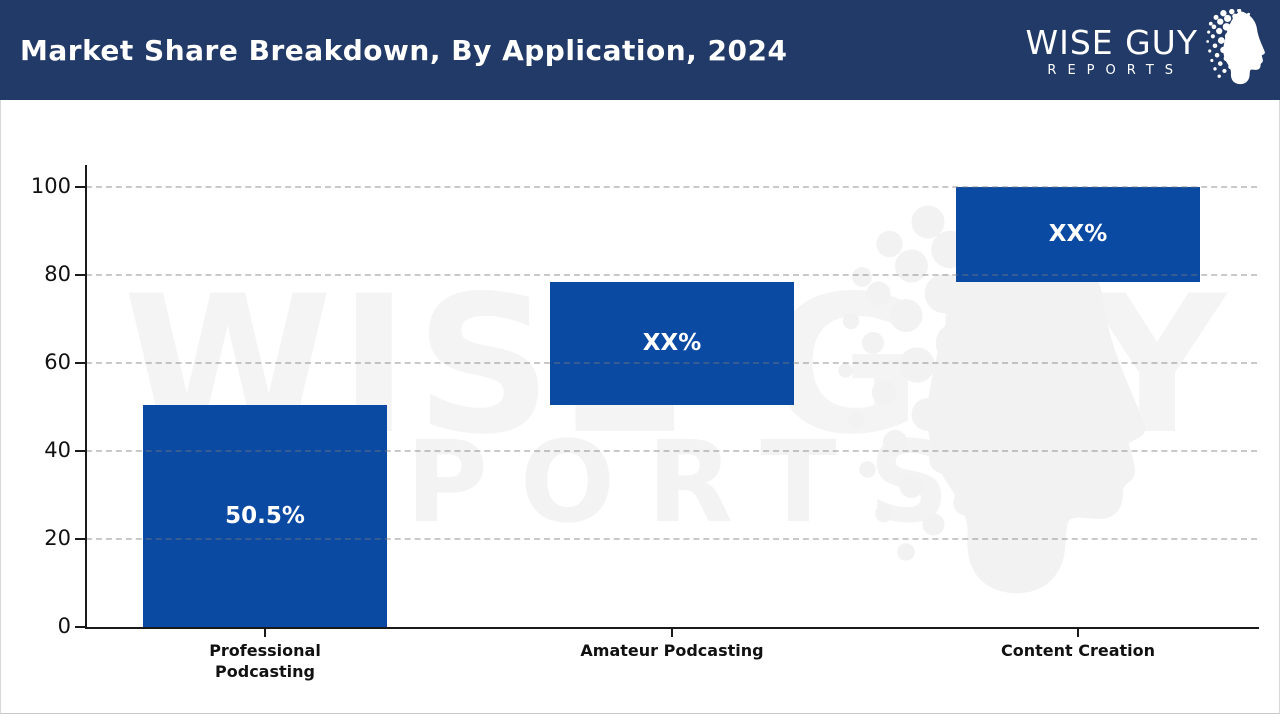 This screenshot has width=1280, height=720. Describe the element at coordinates (1116, 70) in the screenshot. I see `logo-subtitle: REPORTS` at that location.